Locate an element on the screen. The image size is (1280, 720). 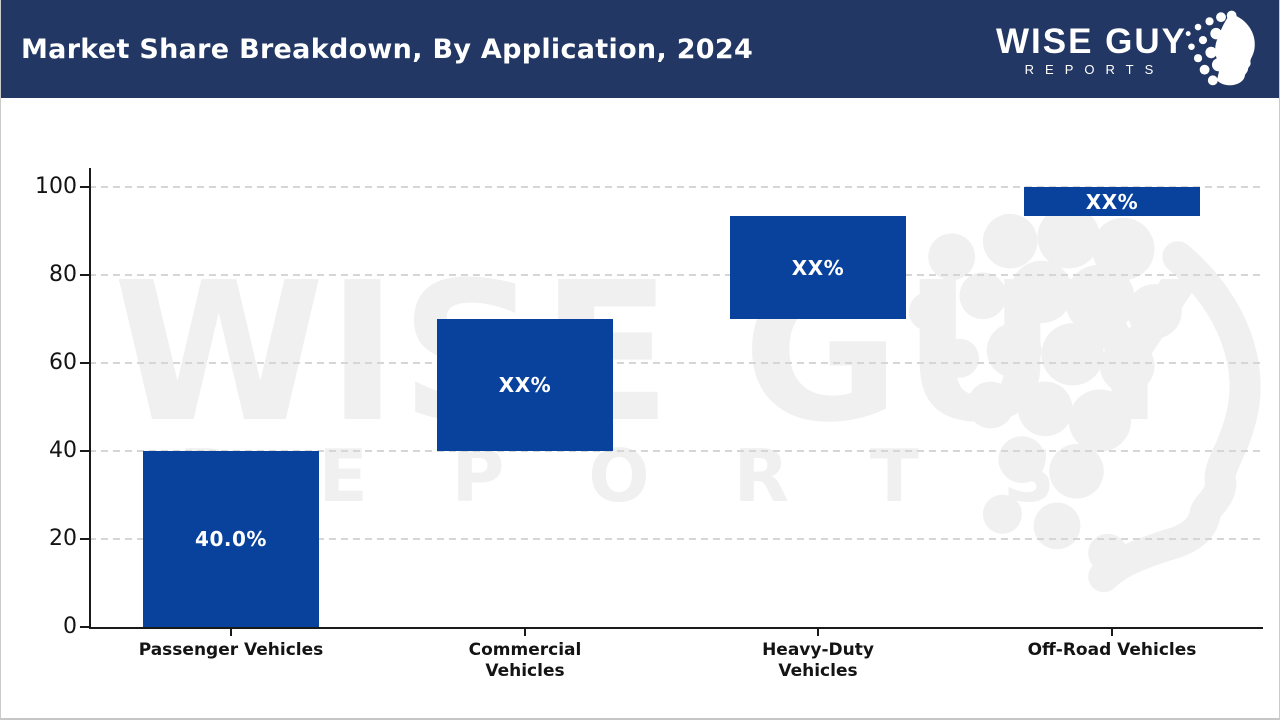
x-axis-label-commercial-vehicles: Commercial Vehicles is located at coordinates (525, 661).